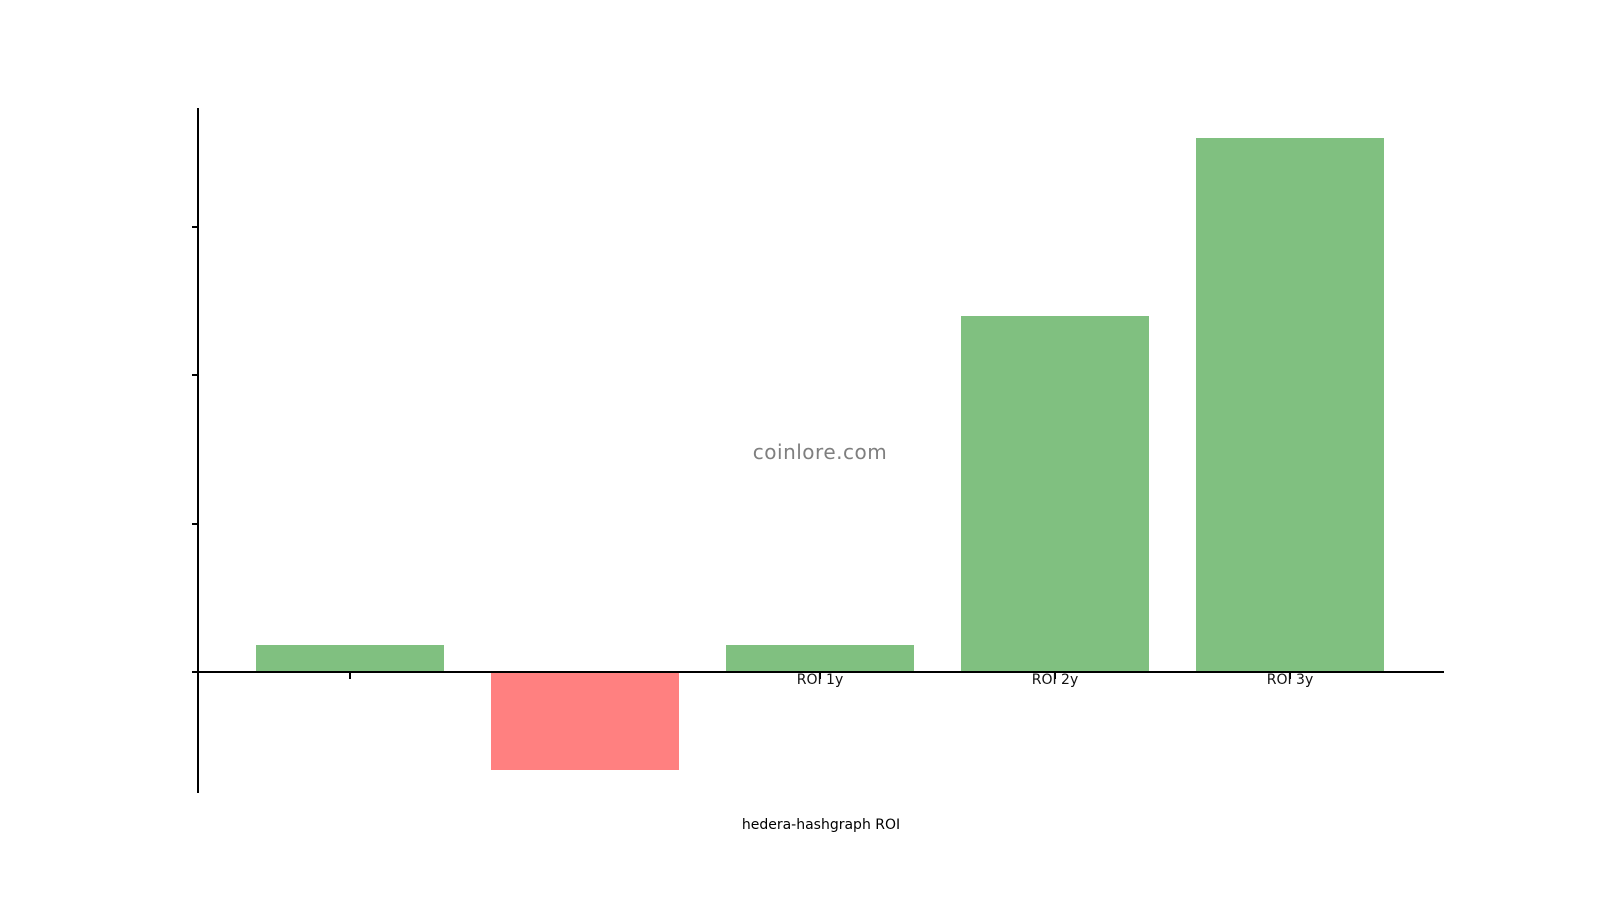 The height and width of the screenshot is (900, 1600). What do you see at coordinates (820, 452) in the screenshot?
I see `watermark: coinlore.com` at bounding box center [820, 452].